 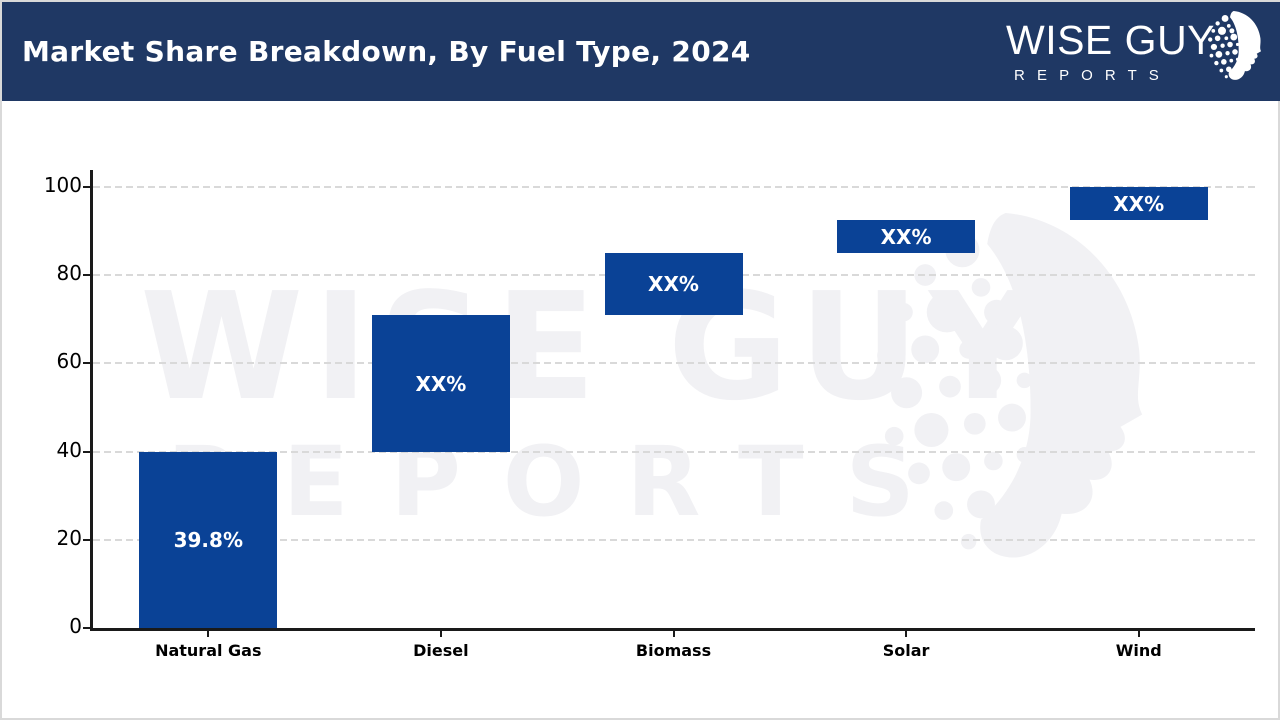 I want to click on bar-label: 39.8%, so click(x=208, y=540).